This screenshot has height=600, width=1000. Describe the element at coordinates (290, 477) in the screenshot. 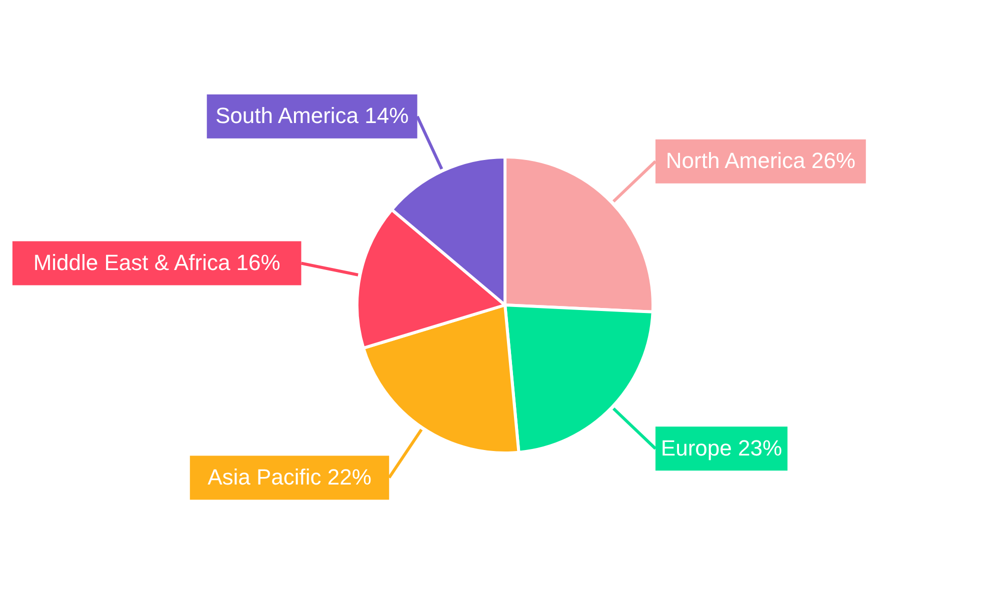

I see `slice-label: Asia Pacific 22%` at that location.